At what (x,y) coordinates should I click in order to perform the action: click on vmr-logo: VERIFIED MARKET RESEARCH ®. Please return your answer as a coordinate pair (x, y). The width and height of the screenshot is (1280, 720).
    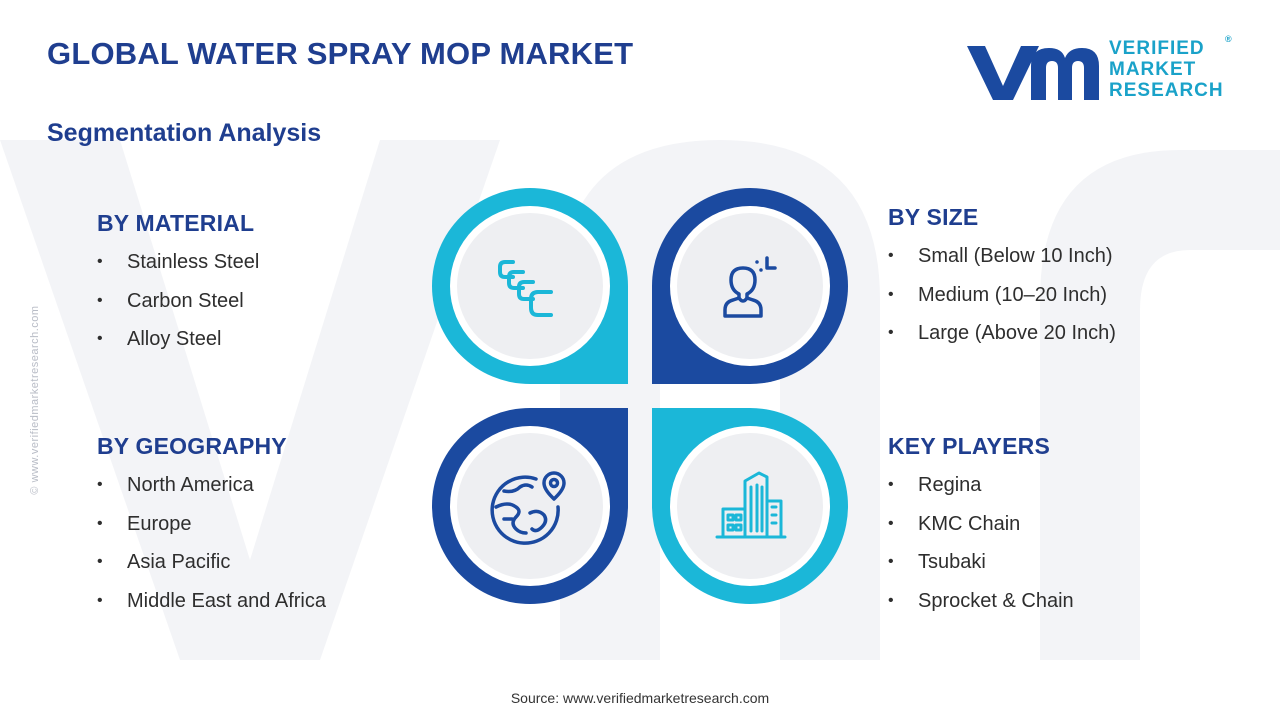
    Looking at the image, I should click on (1100, 68).